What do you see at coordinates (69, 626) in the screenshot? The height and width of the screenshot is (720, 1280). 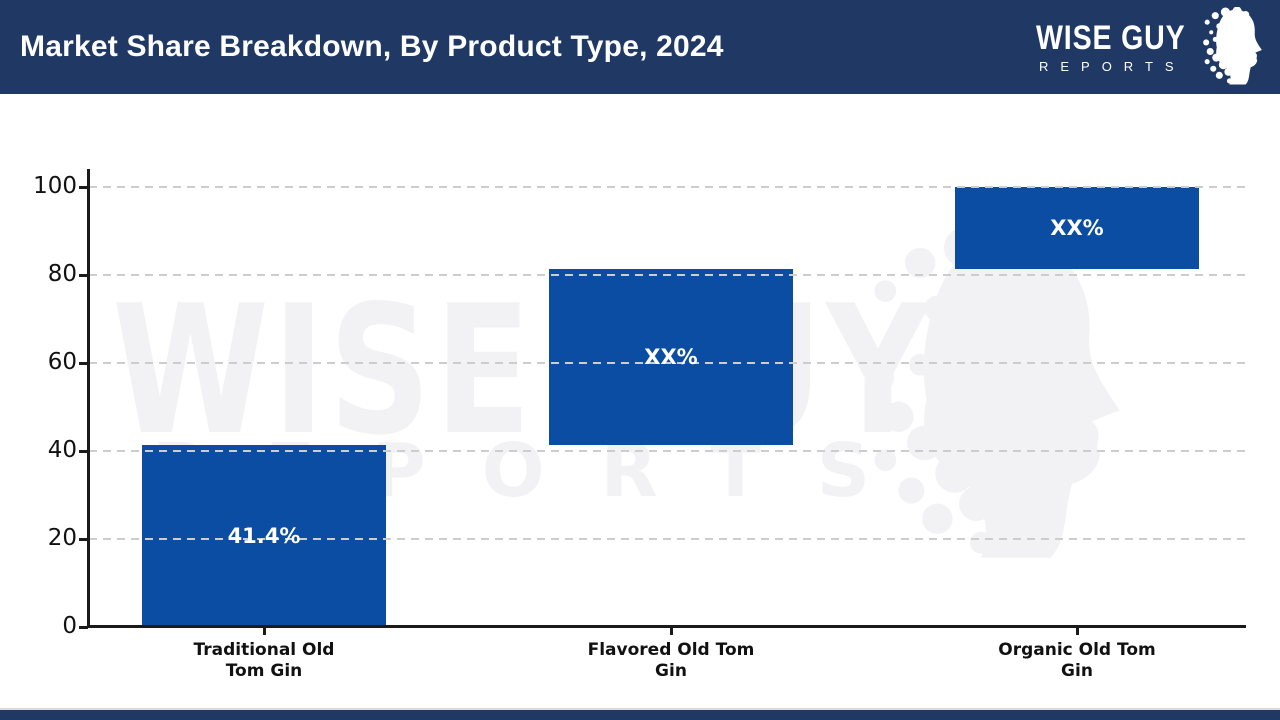 I see `y-axis-tick-label: 0` at bounding box center [69, 626].